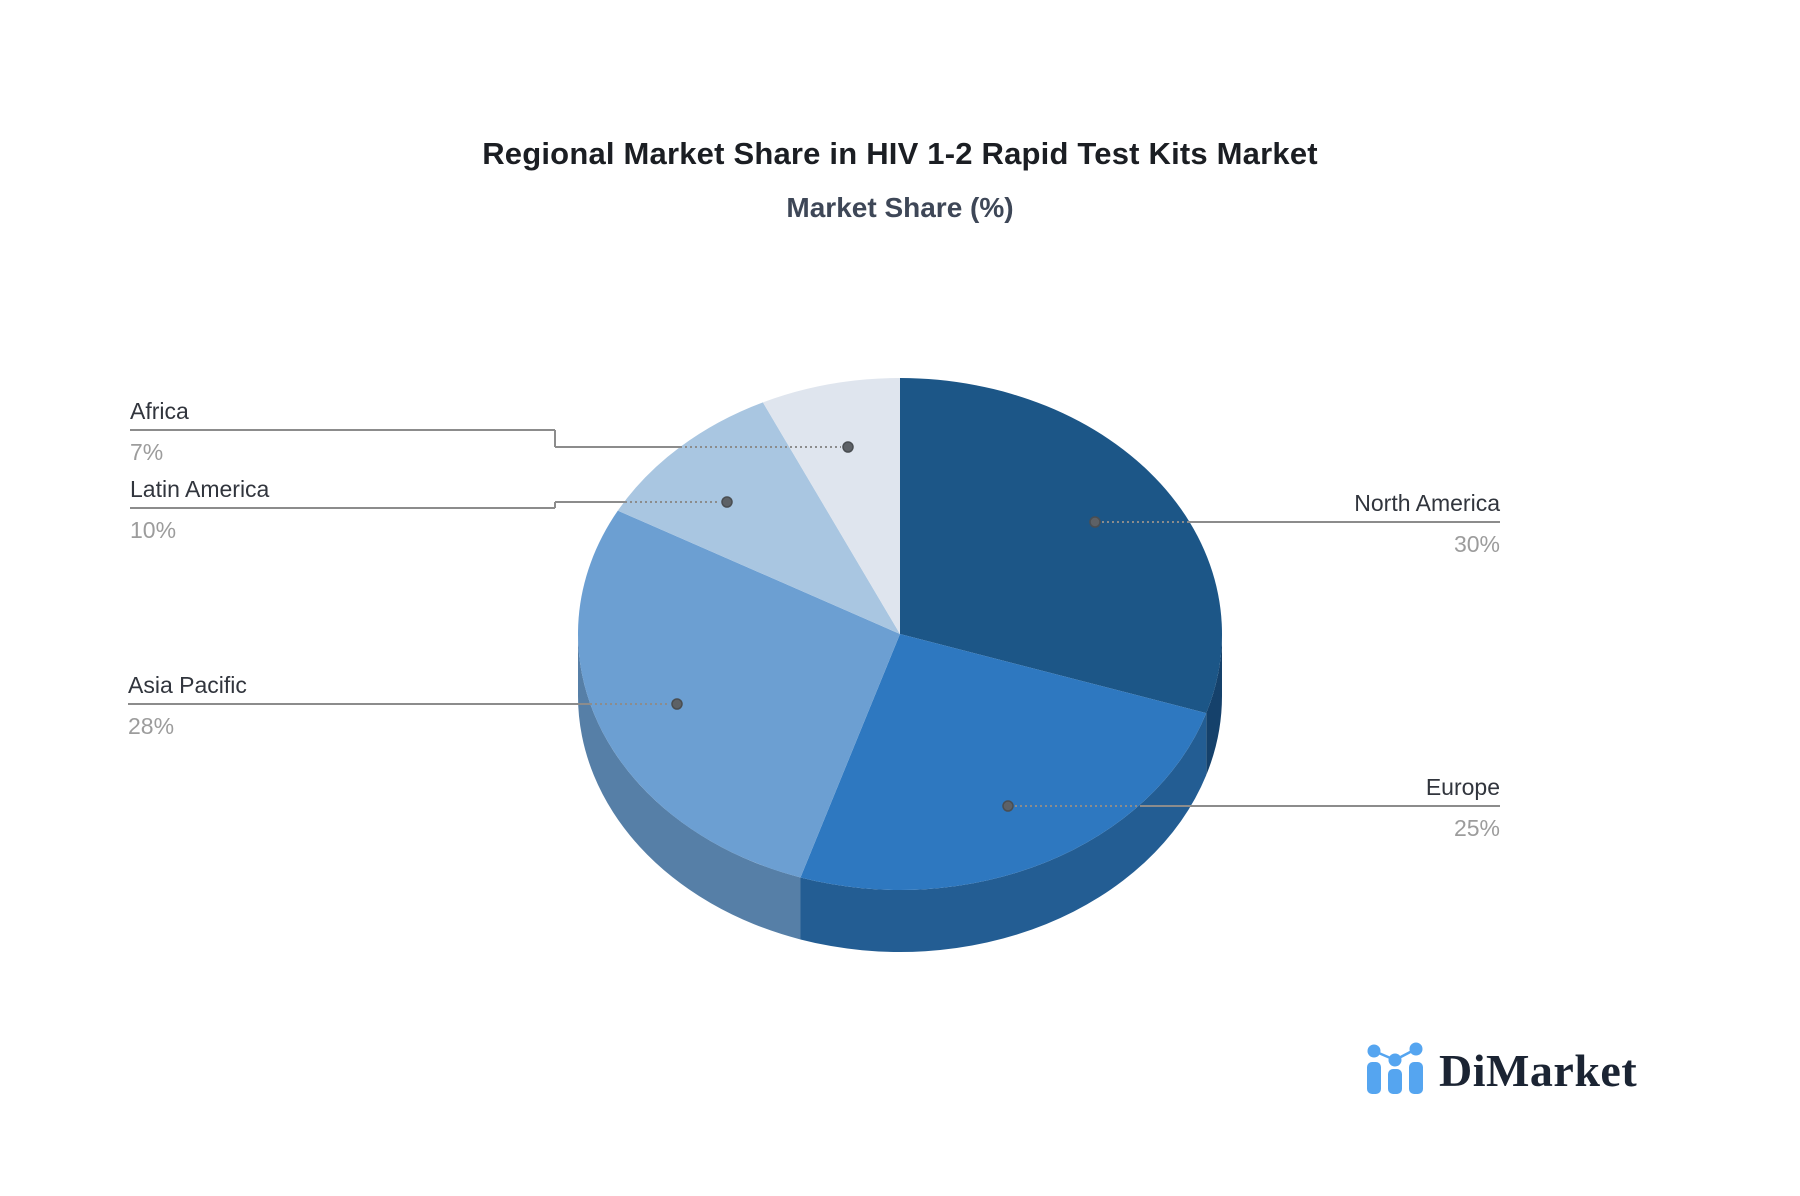 The width and height of the screenshot is (1800, 1196). What do you see at coordinates (153, 530) in the screenshot?
I see `callout-value-latin-america: 10%` at bounding box center [153, 530].